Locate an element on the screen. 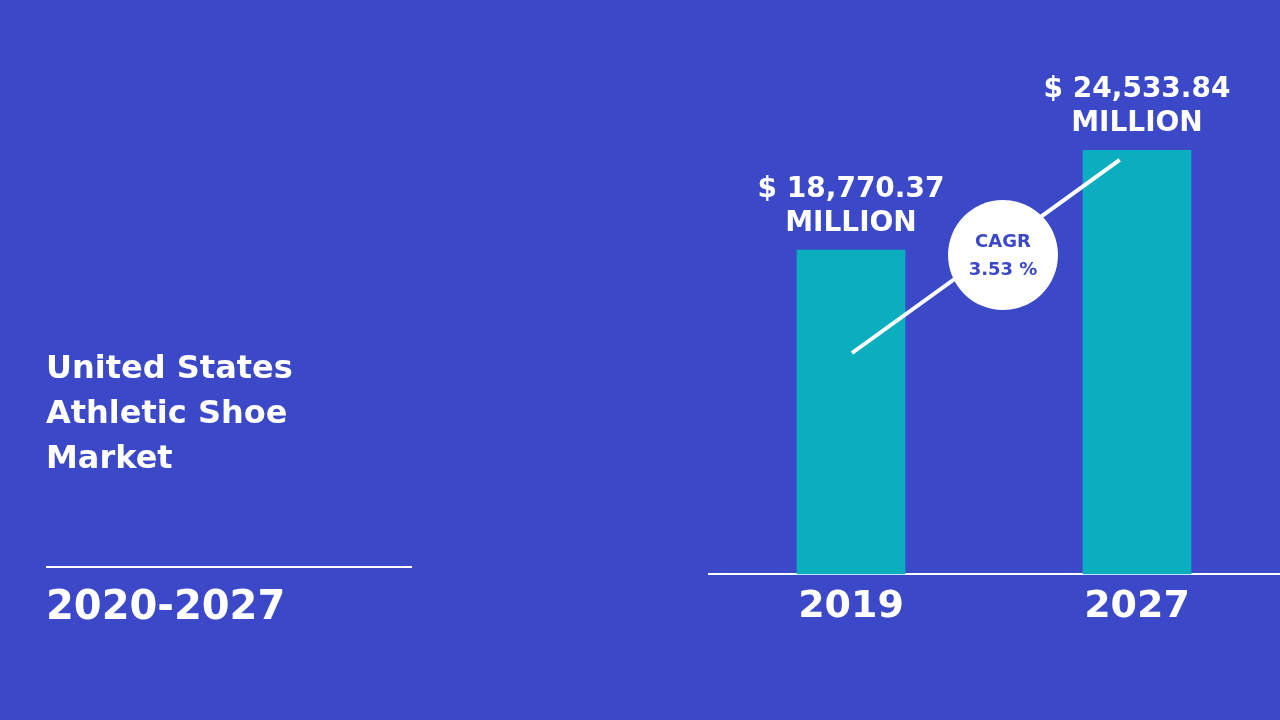  text: 2020-2027 is located at coordinates (166, 605).